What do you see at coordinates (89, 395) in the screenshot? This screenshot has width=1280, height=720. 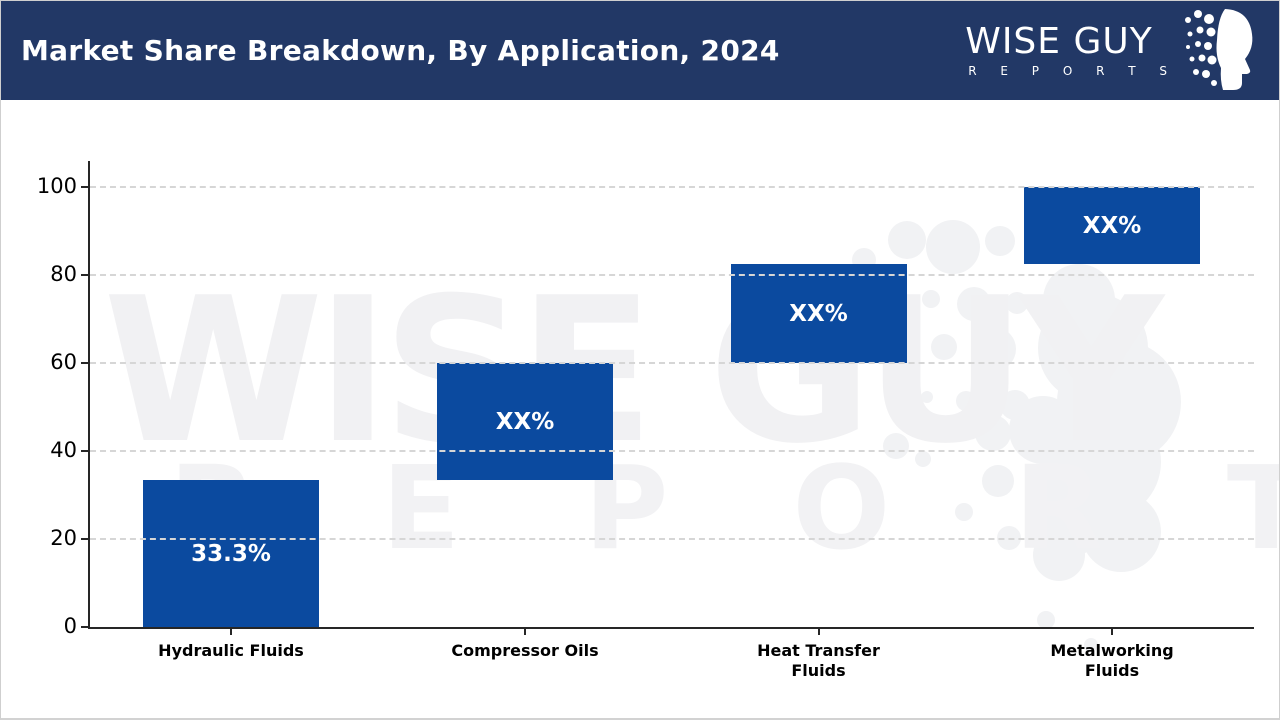 I see `y-axis` at bounding box center [89, 395].